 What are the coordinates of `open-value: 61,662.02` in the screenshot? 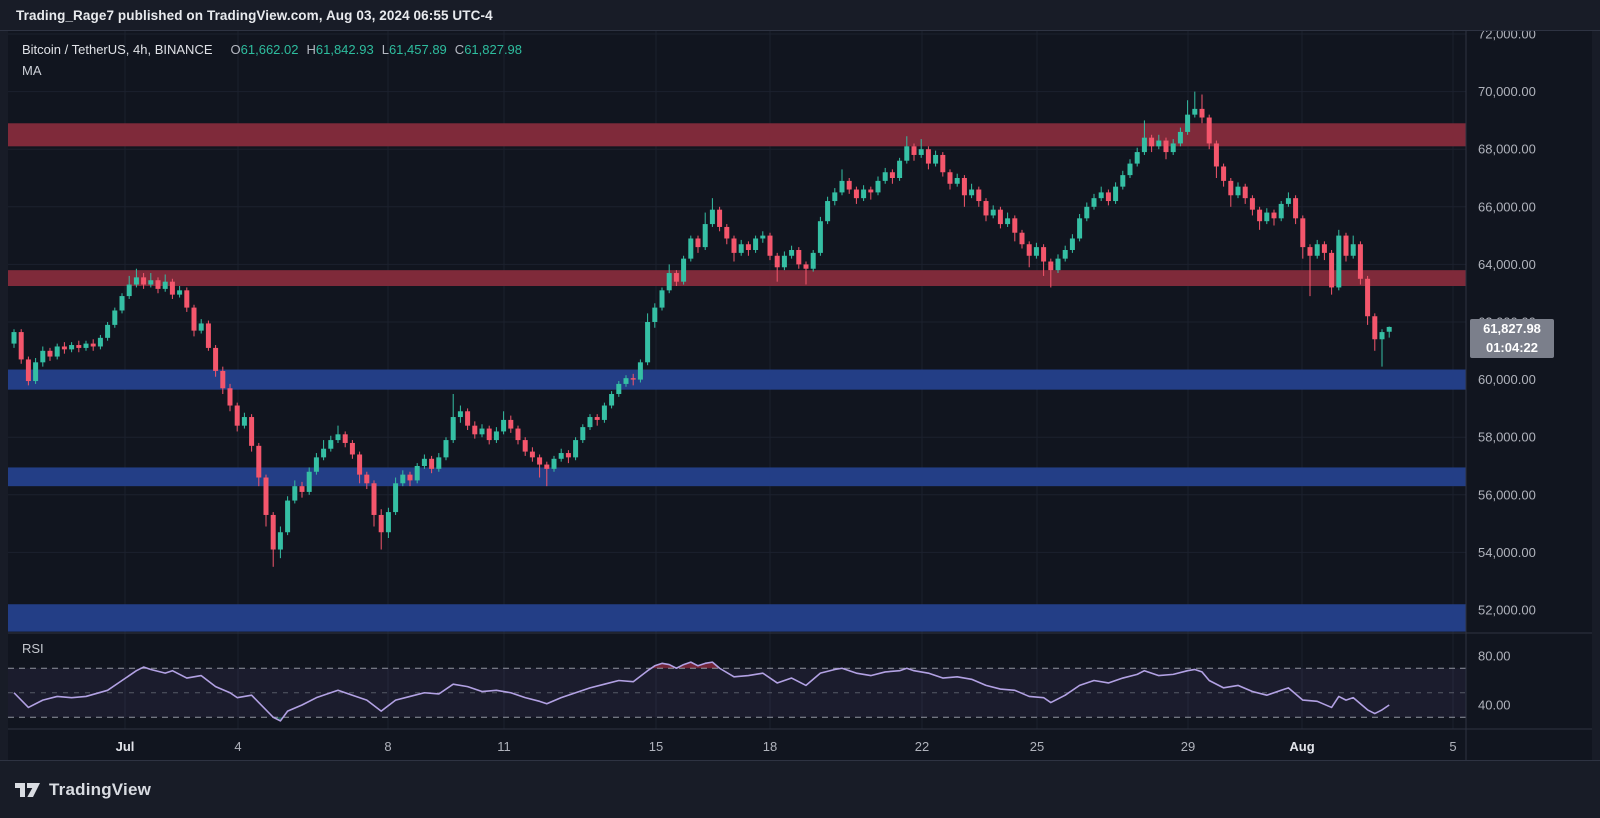 It's located at (269, 49).